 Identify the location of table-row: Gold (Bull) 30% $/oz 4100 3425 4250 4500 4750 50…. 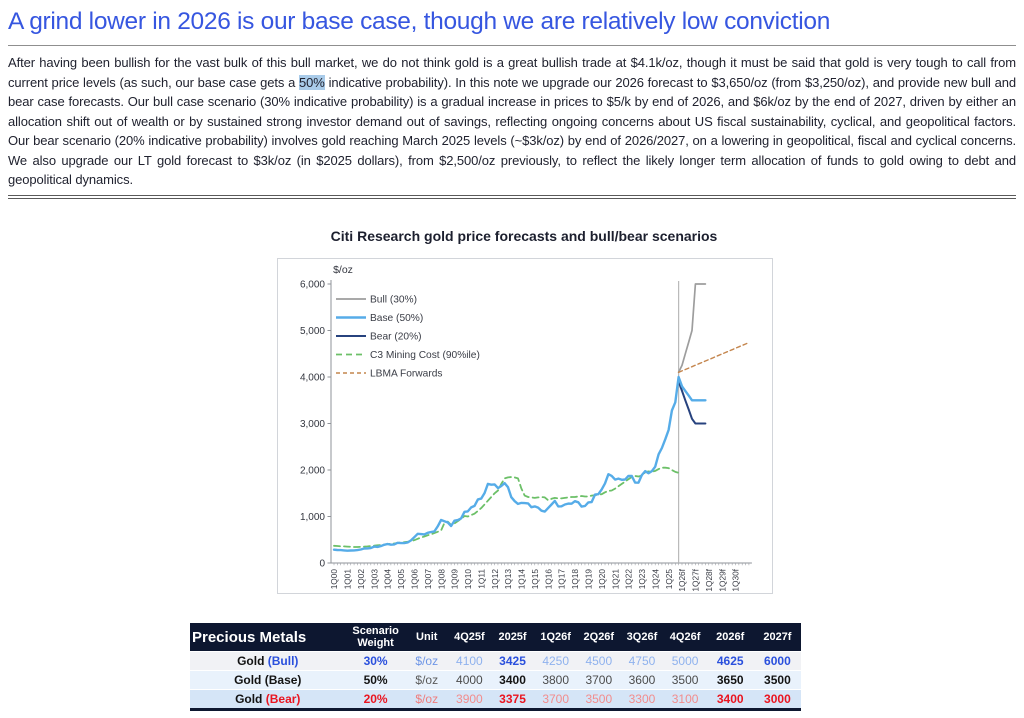
(495, 661).